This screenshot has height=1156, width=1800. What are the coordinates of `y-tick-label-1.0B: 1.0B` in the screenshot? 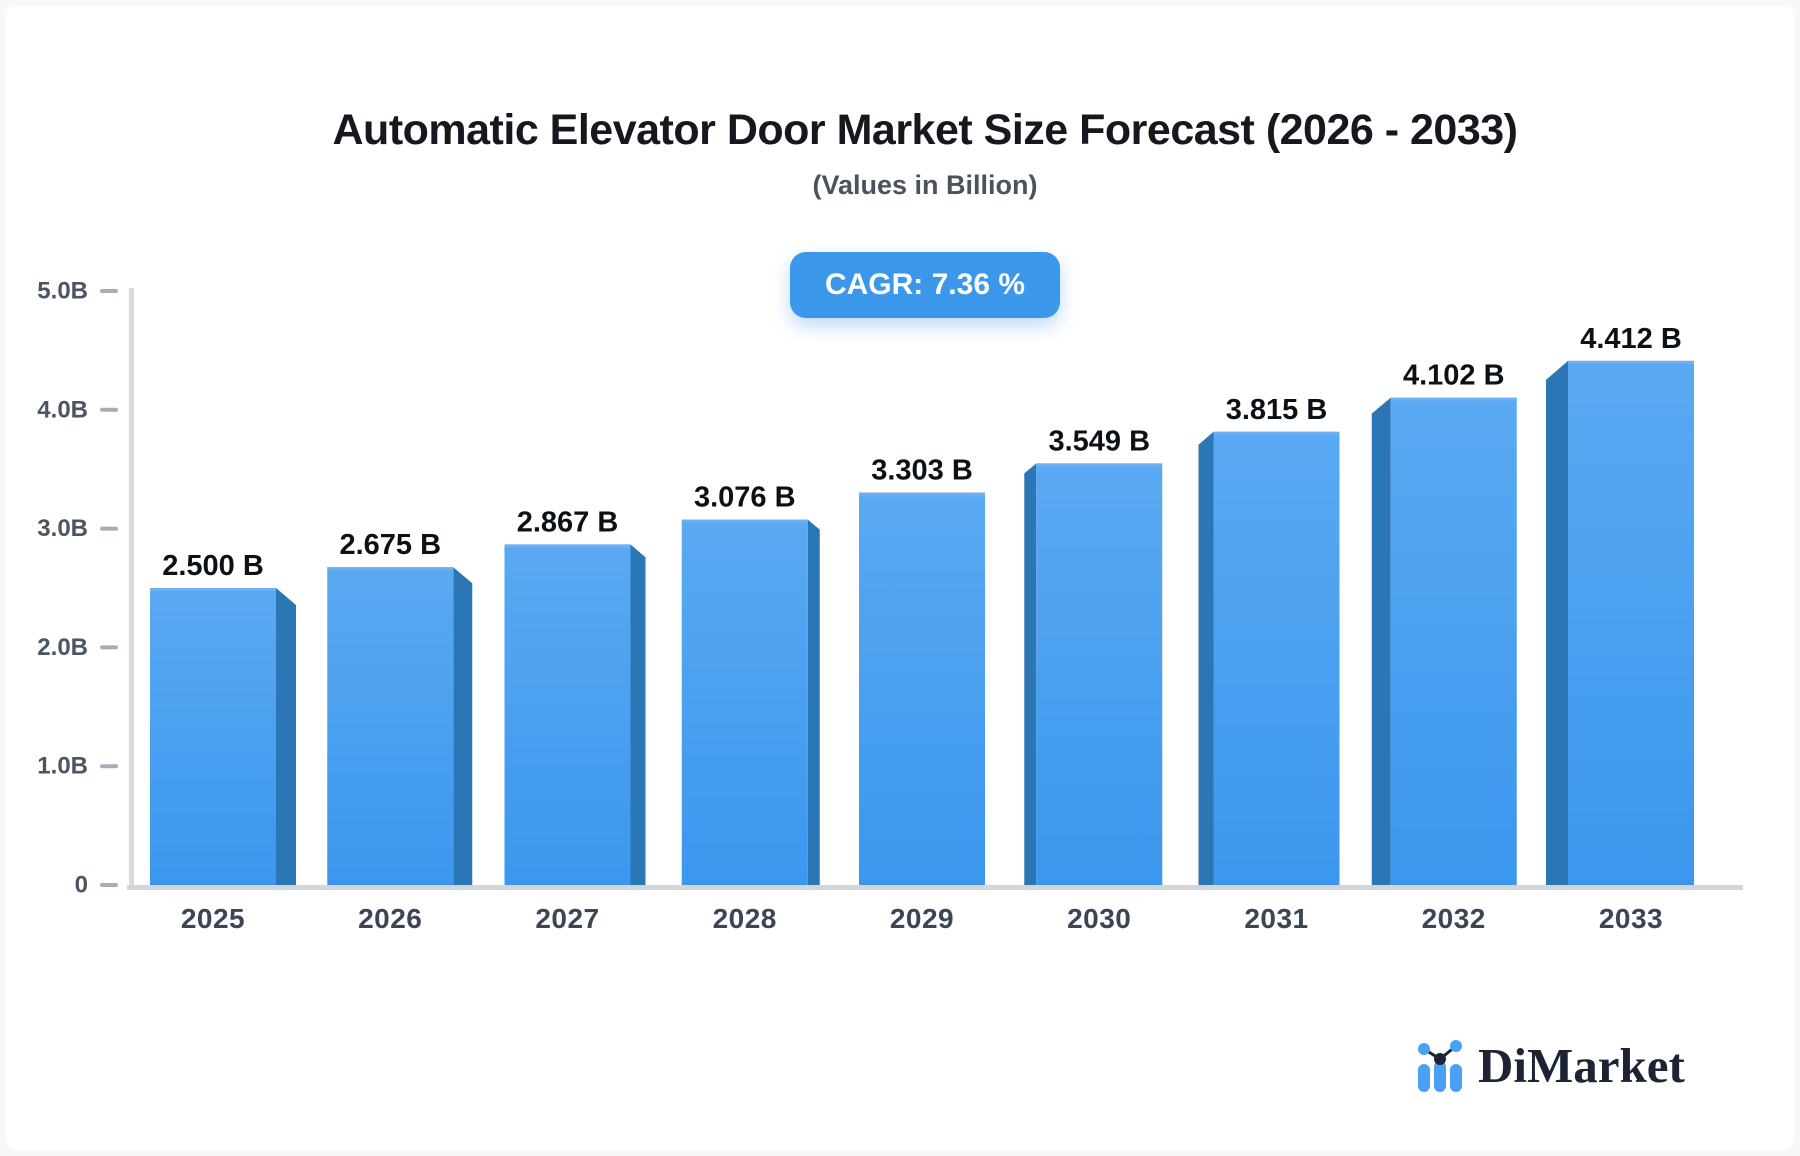 It's located at (62, 766).